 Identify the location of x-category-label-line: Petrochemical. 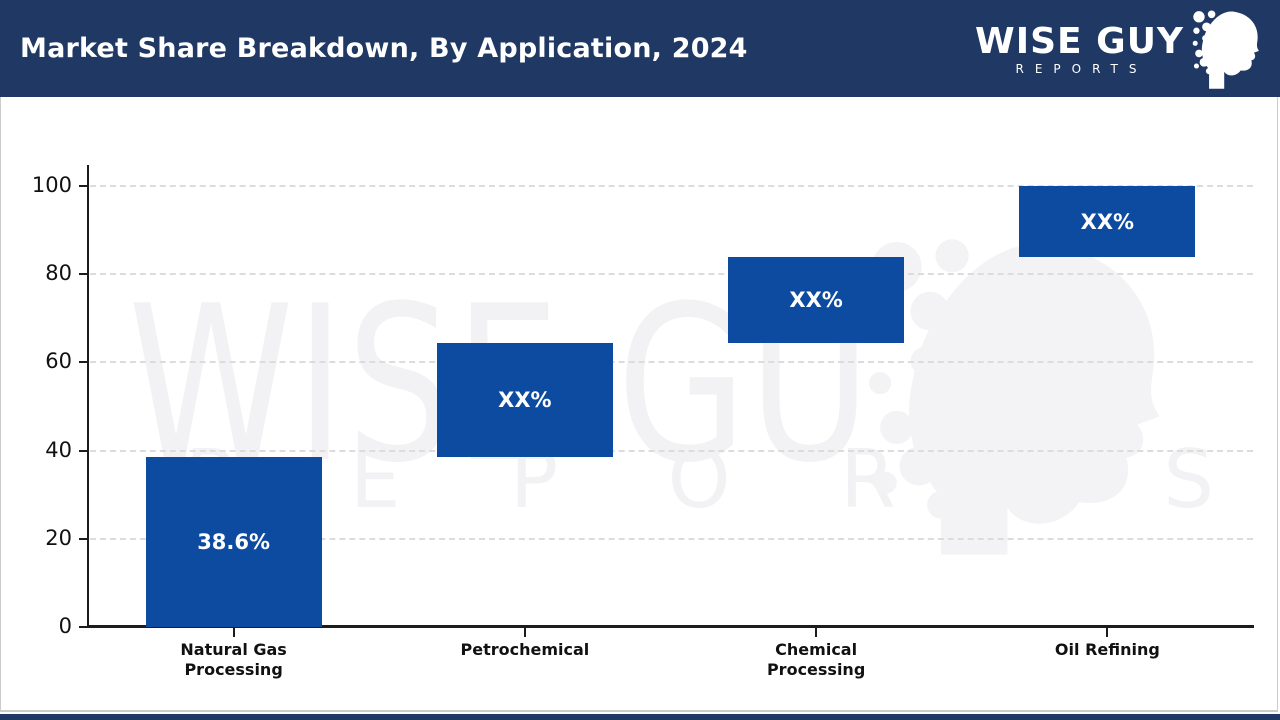
(525, 649).